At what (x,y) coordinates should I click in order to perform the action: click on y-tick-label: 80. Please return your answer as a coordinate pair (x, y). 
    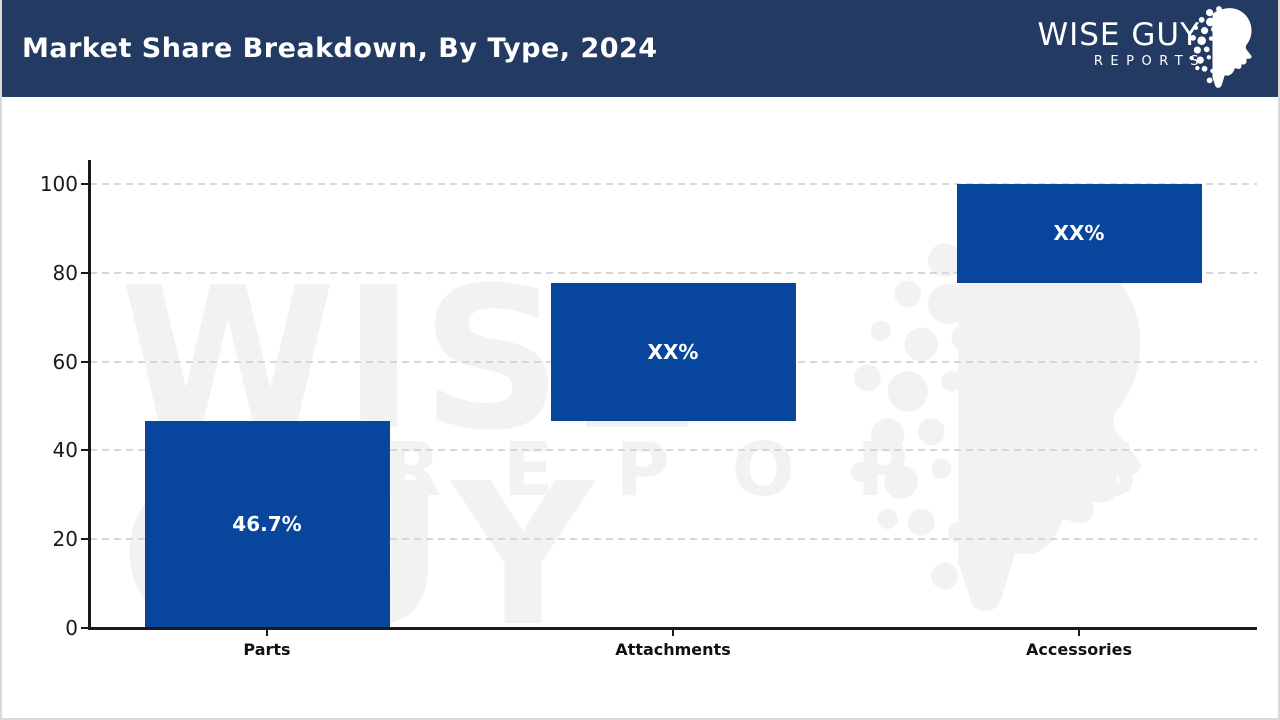
    Looking at the image, I should click on (65, 272).